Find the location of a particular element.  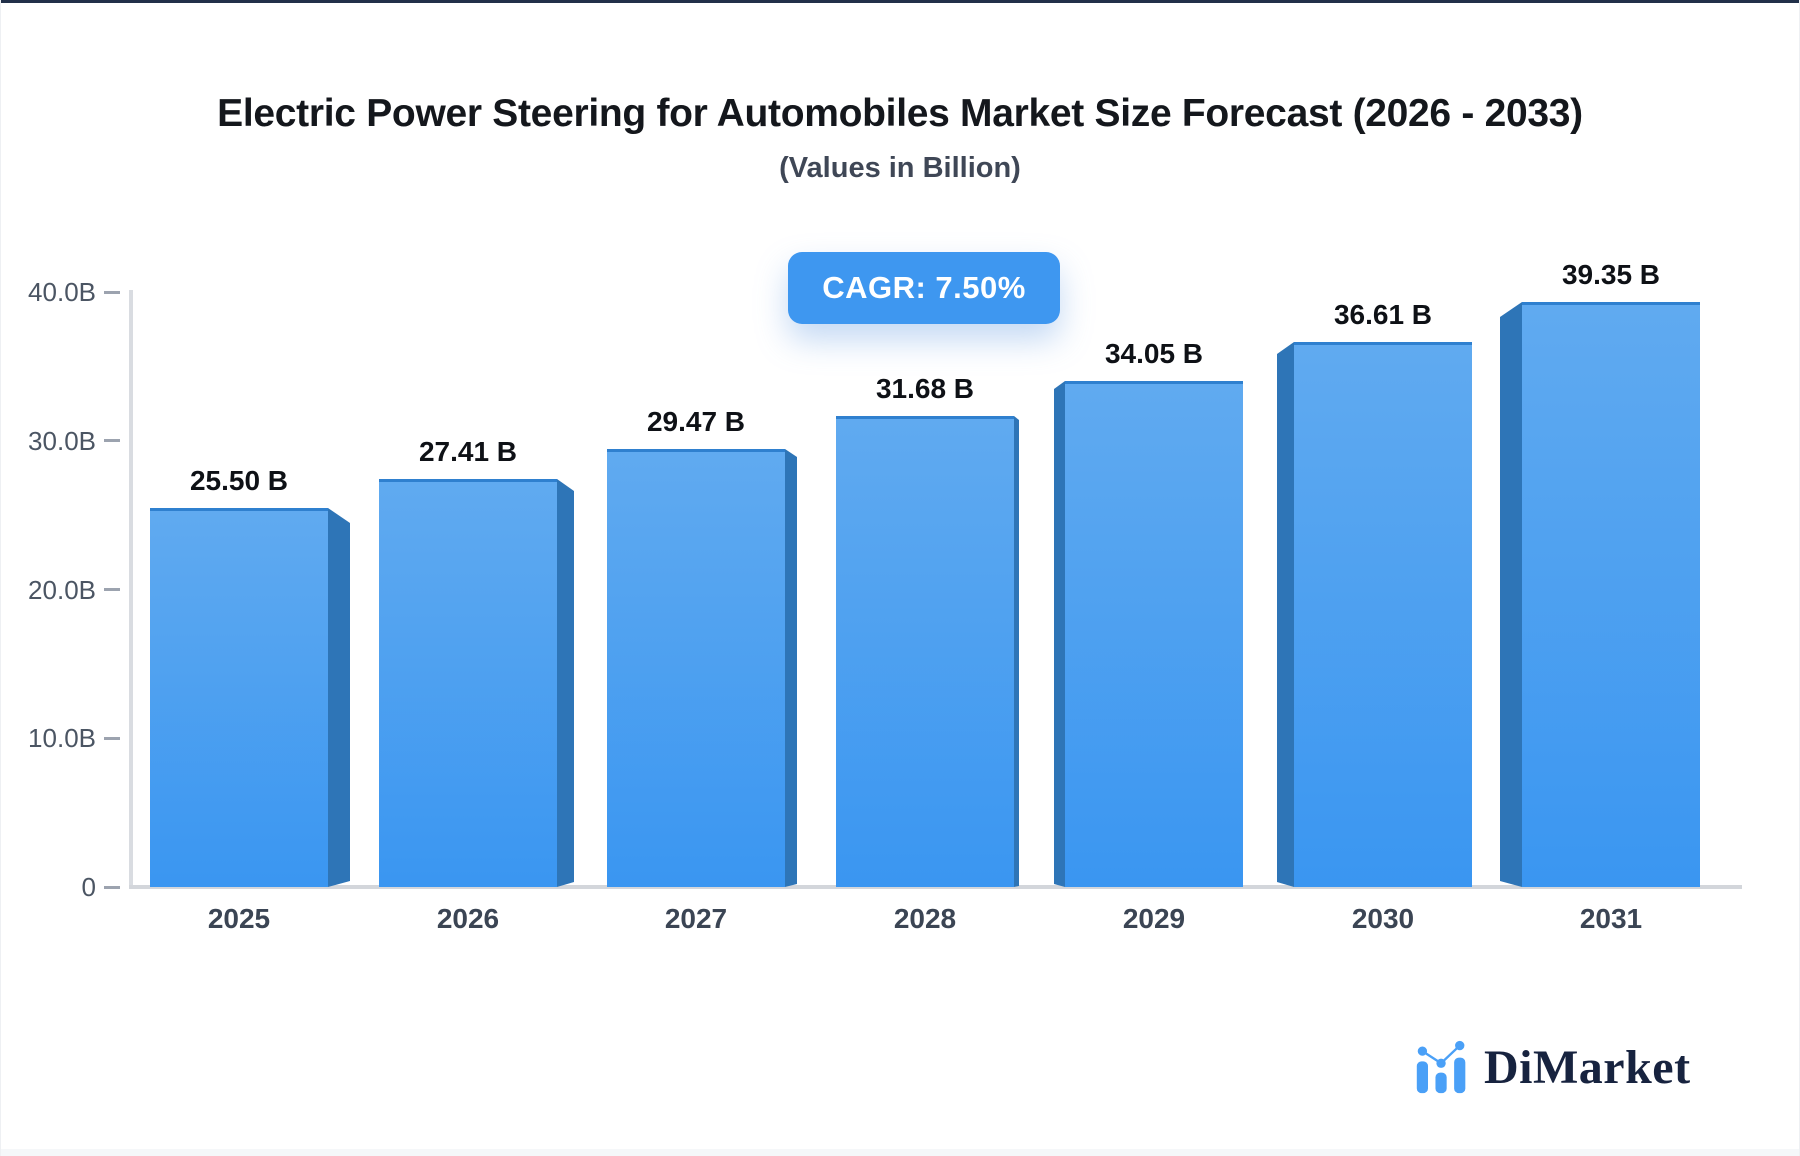

value-label-2030: 36.61 B is located at coordinates (1383, 314).